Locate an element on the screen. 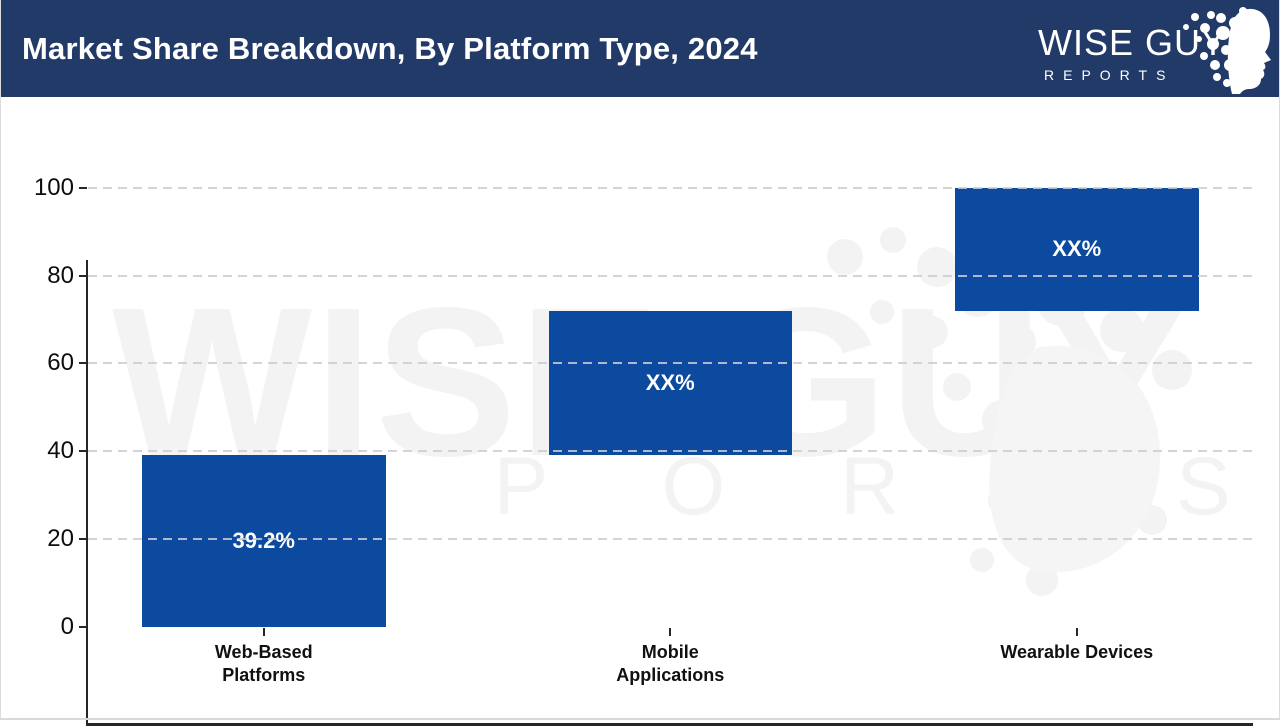 Image resolution: width=1280 pixels, height=726 pixels. bar-3: XX% is located at coordinates (1077, 249).